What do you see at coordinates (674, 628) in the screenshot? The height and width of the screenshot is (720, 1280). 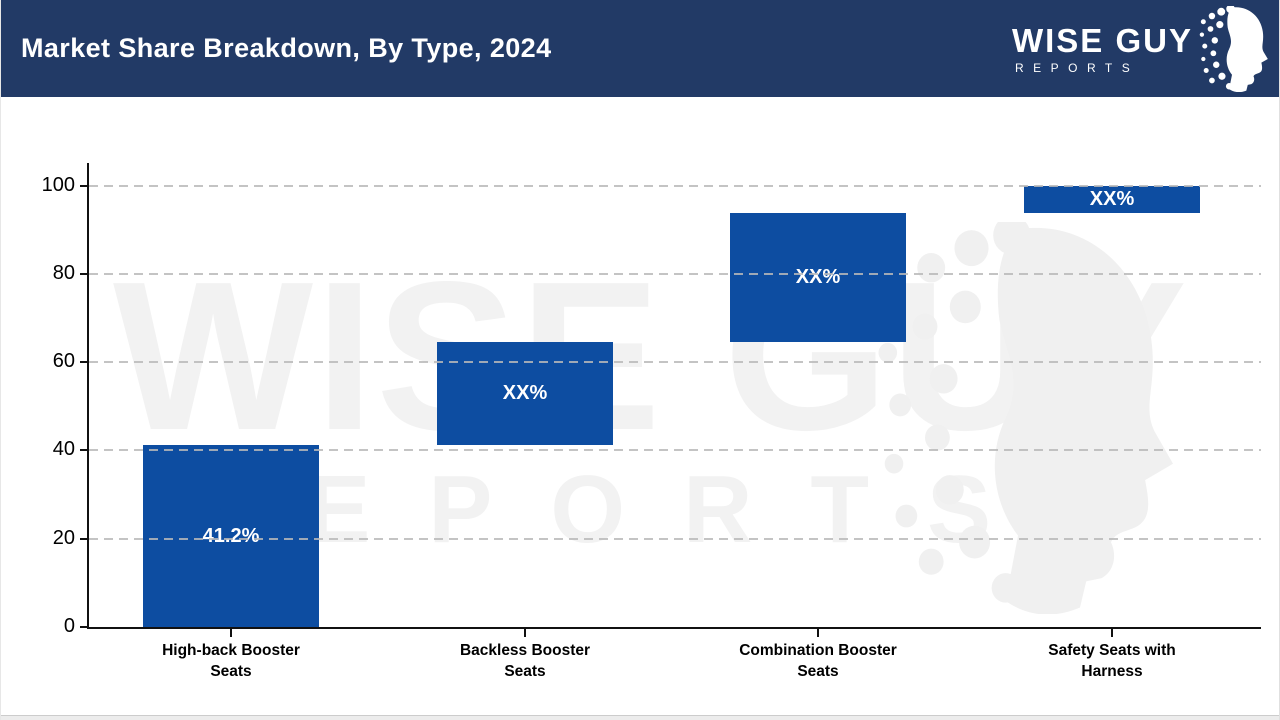 I see `x-axis-line` at bounding box center [674, 628].